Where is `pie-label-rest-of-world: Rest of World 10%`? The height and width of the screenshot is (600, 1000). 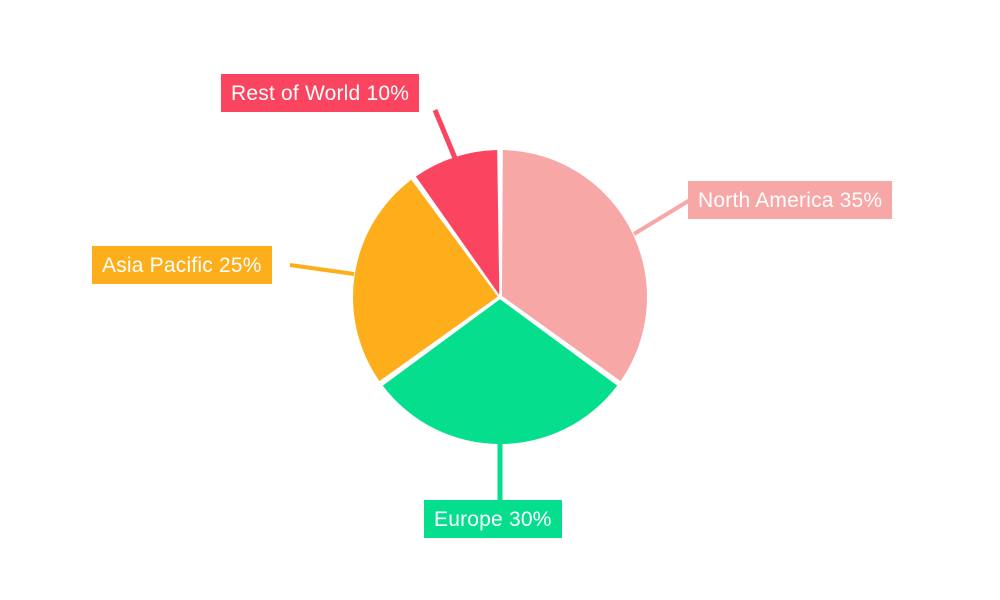 pie-label-rest-of-world: Rest of World 10% is located at coordinates (320, 93).